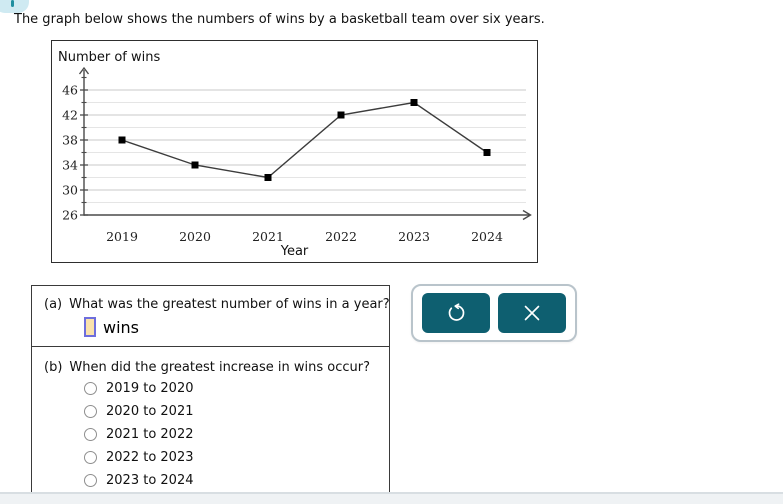 This screenshot has height=504, width=783. I want to click on x-icon, so click(532, 313).